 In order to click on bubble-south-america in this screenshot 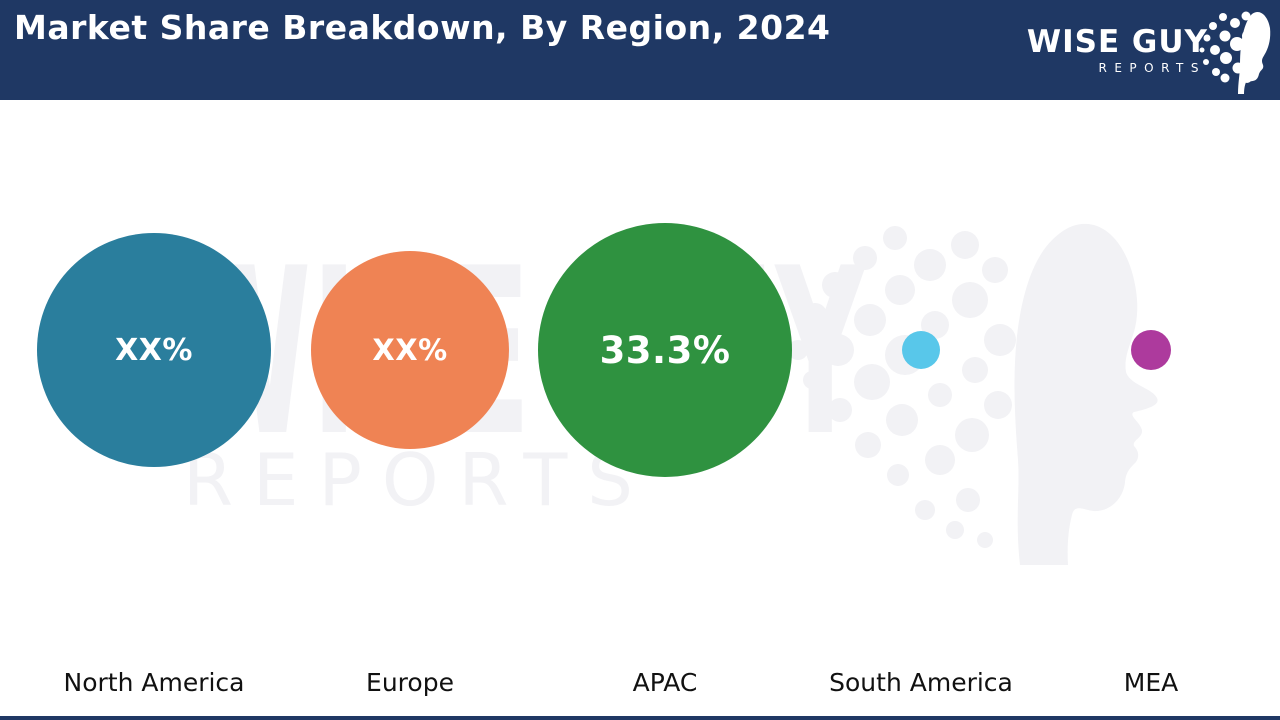, I will do `click(921, 350)`.